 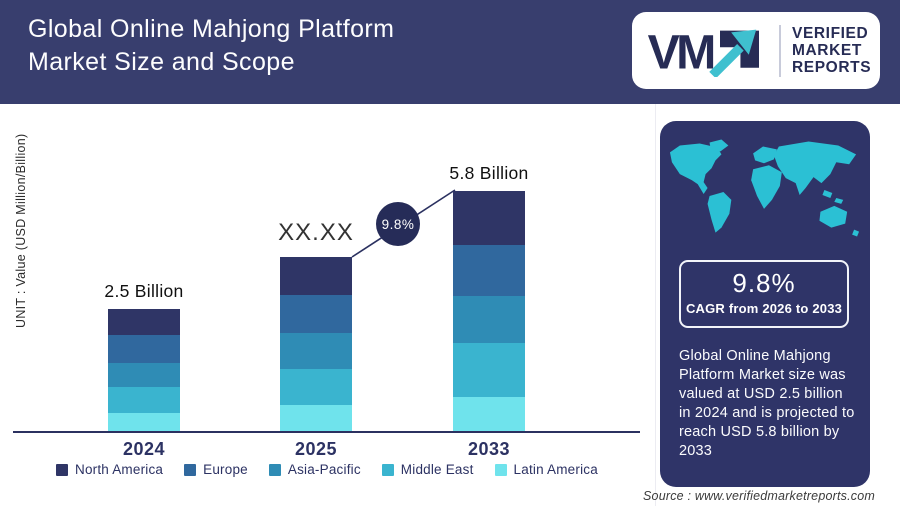 What do you see at coordinates (274, 469) in the screenshot?
I see `legend-swatch-asia-pacific` at bounding box center [274, 469].